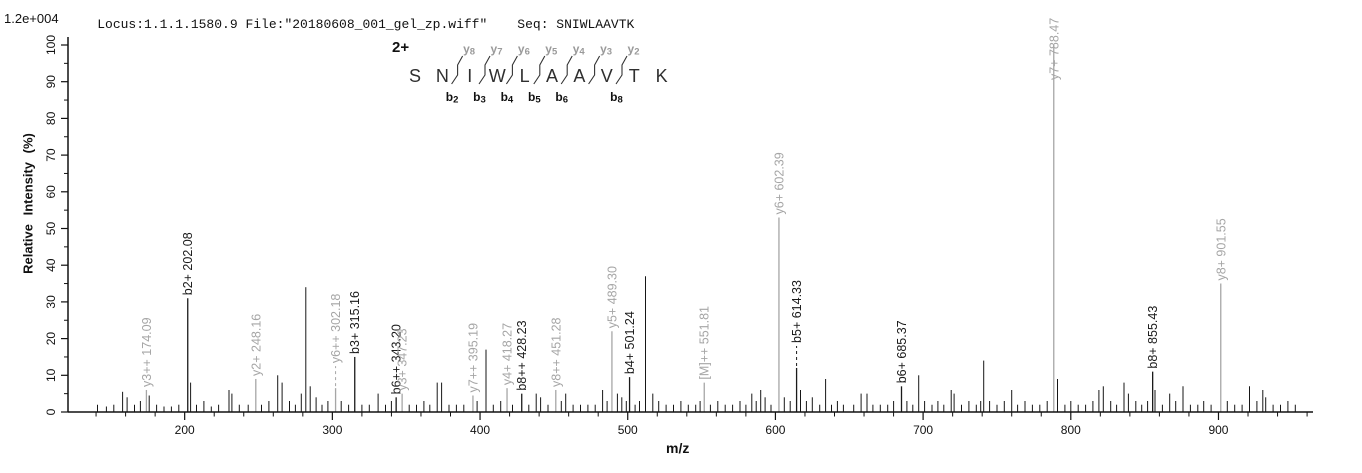  Describe the element at coordinates (355, 322) in the screenshot. I see `peak-label: b3+ 315.16` at that location.